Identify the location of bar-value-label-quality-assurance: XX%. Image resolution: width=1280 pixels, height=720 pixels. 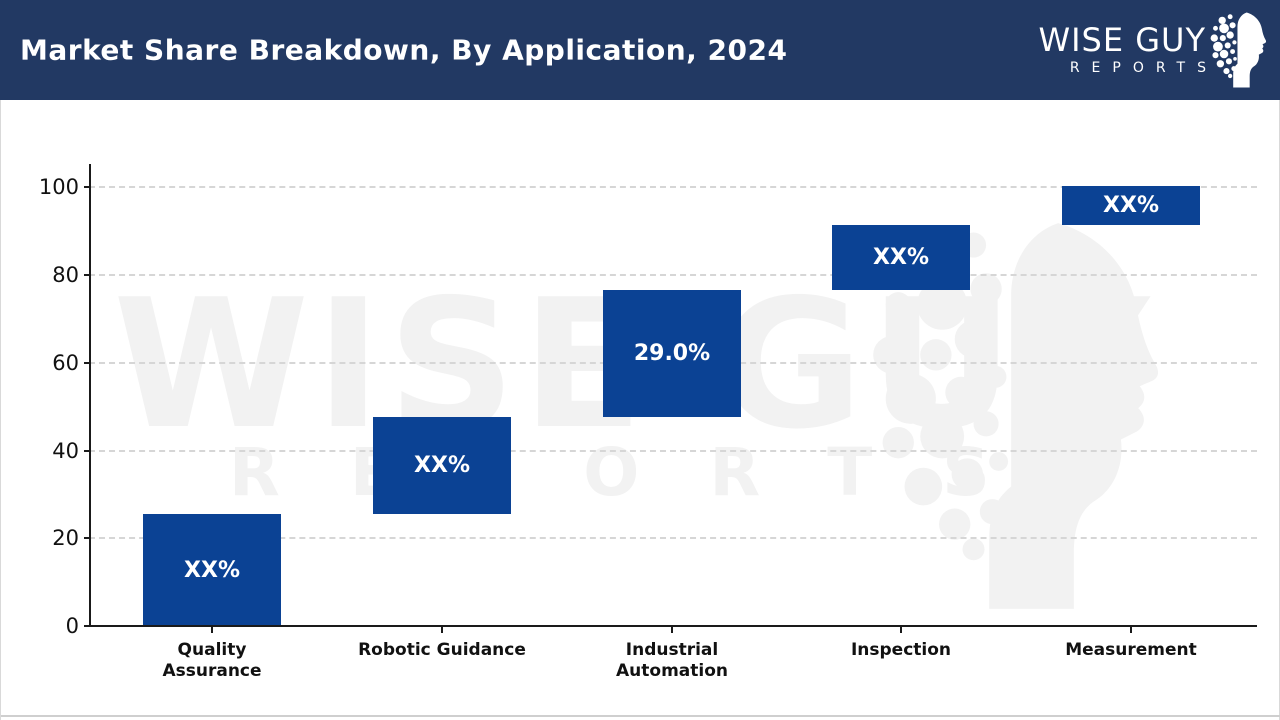
(212, 570).